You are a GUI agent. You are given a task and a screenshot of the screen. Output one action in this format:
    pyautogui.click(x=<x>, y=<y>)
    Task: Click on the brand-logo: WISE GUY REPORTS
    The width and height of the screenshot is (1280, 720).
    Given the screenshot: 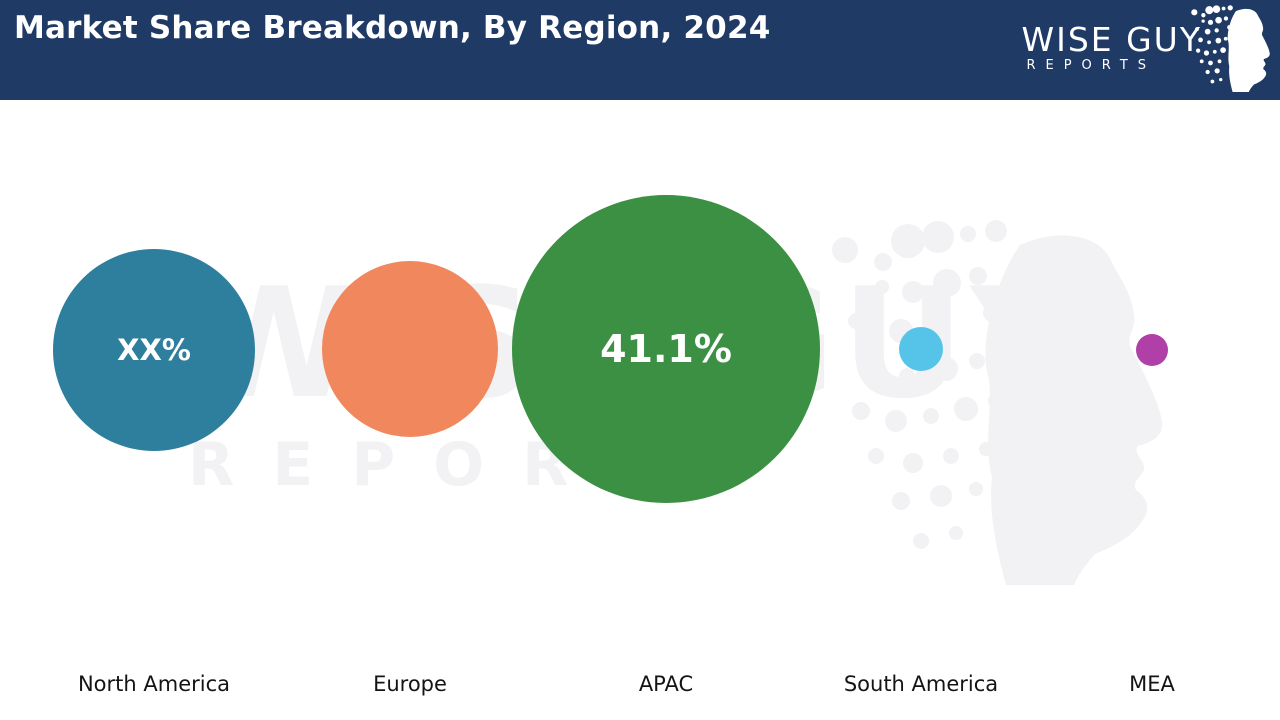 What is the action you would take?
    pyautogui.click(x=1147, y=48)
    